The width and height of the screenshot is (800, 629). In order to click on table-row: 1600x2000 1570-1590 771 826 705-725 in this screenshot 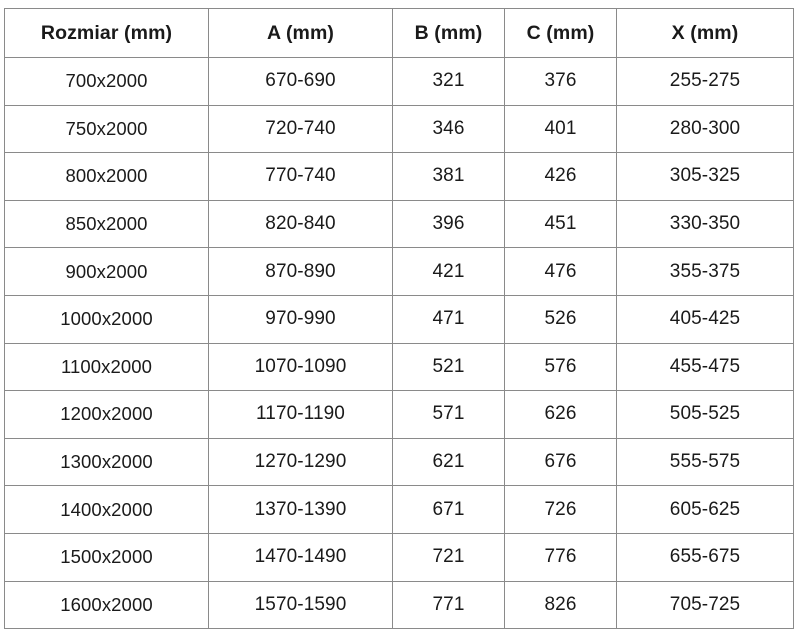, I will do `click(399, 604)`.